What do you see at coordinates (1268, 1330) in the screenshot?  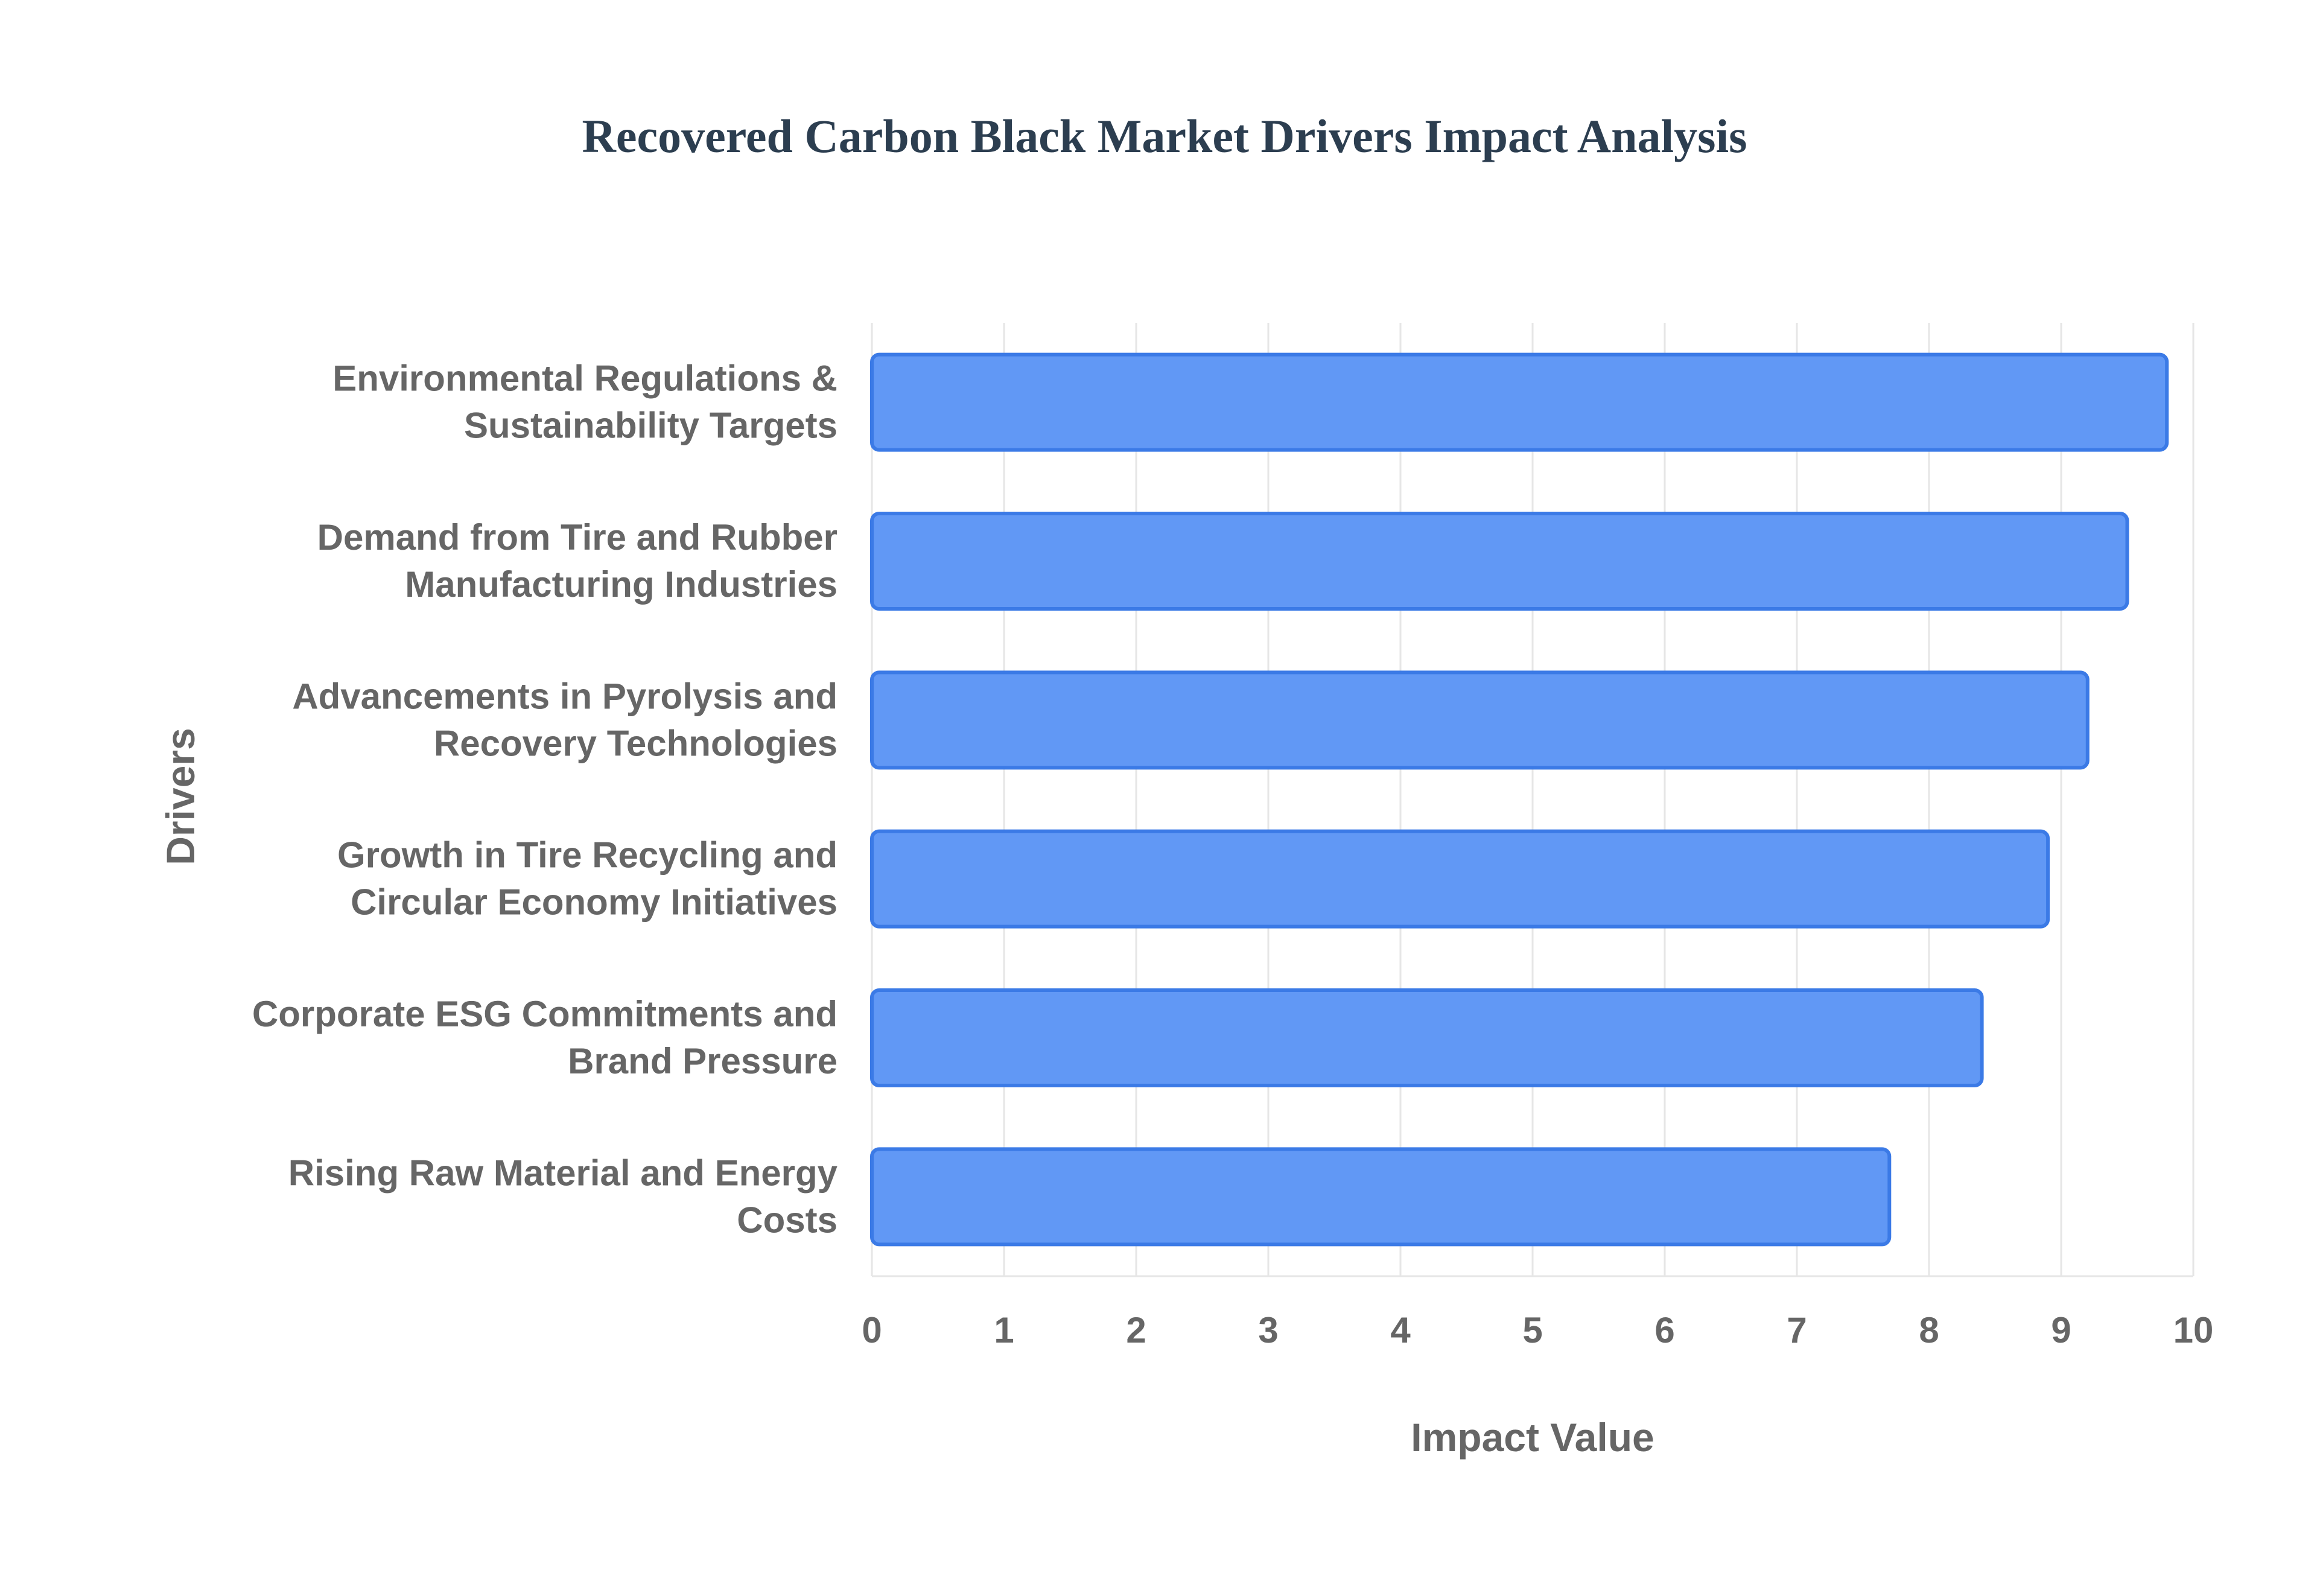 I see `x-tick-label: 3` at bounding box center [1268, 1330].